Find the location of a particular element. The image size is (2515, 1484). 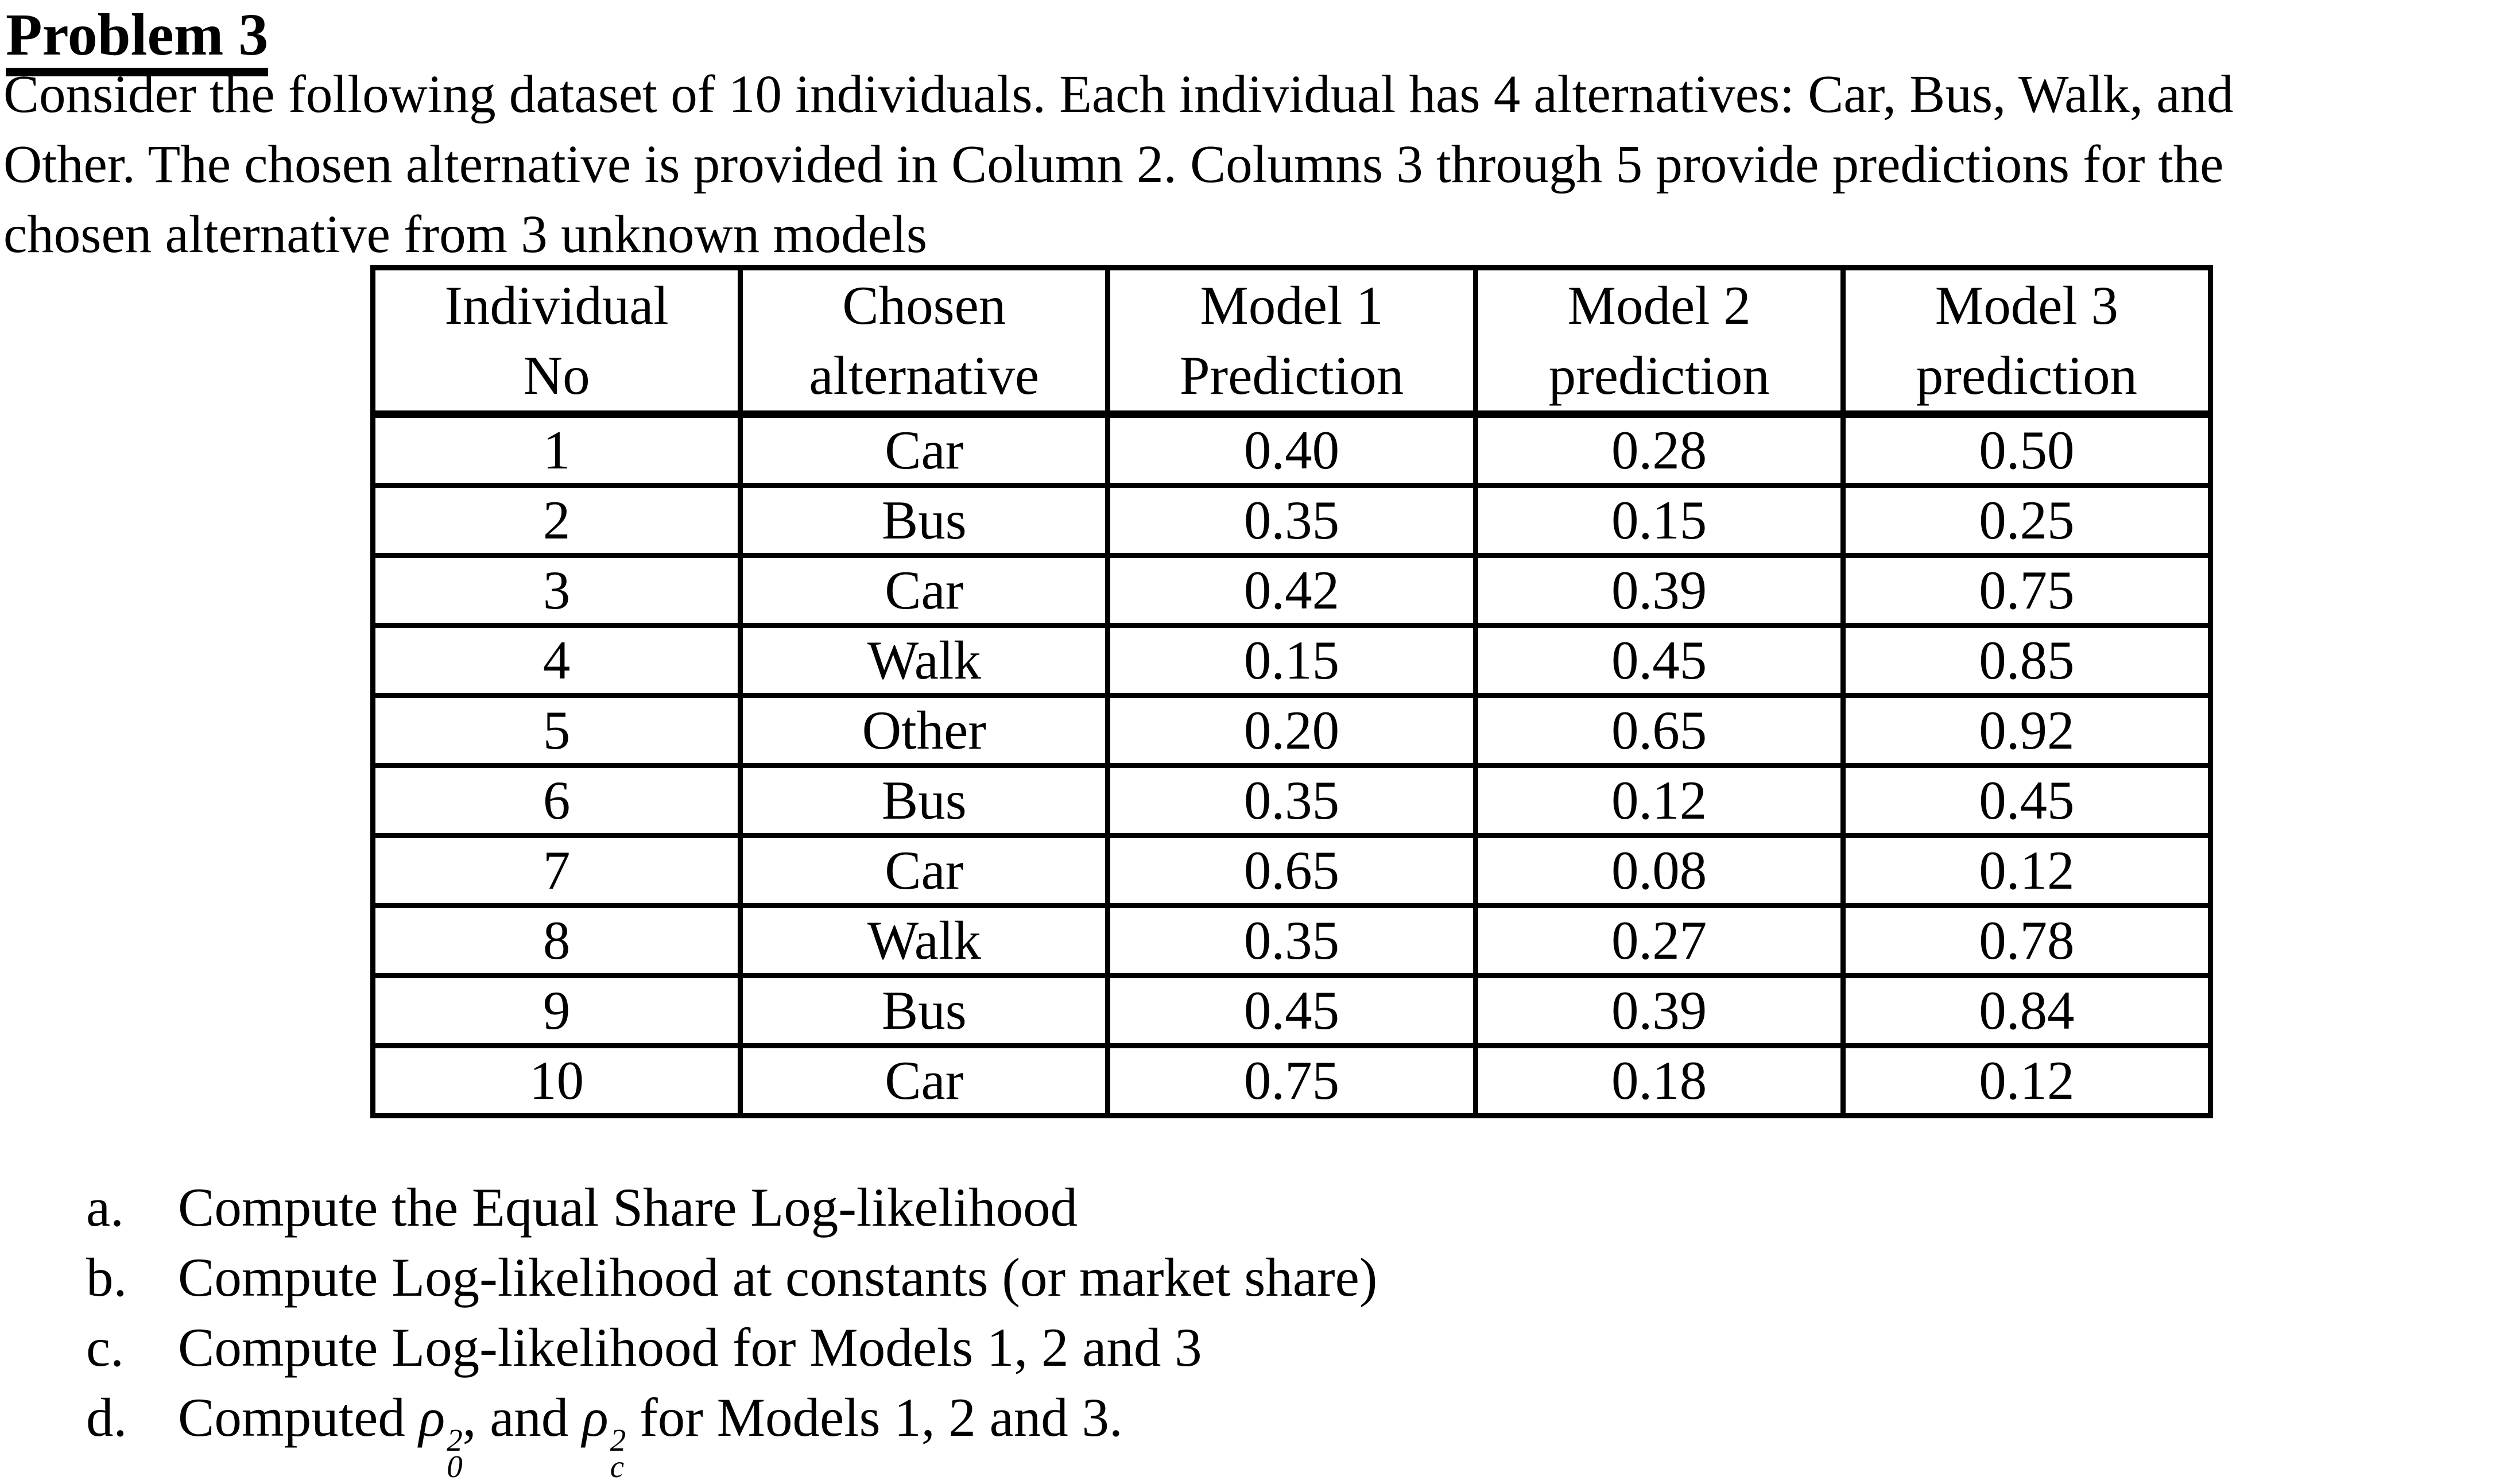

header-model-3-prediction: Model 3 prediction is located at coordinates (2027, 341).